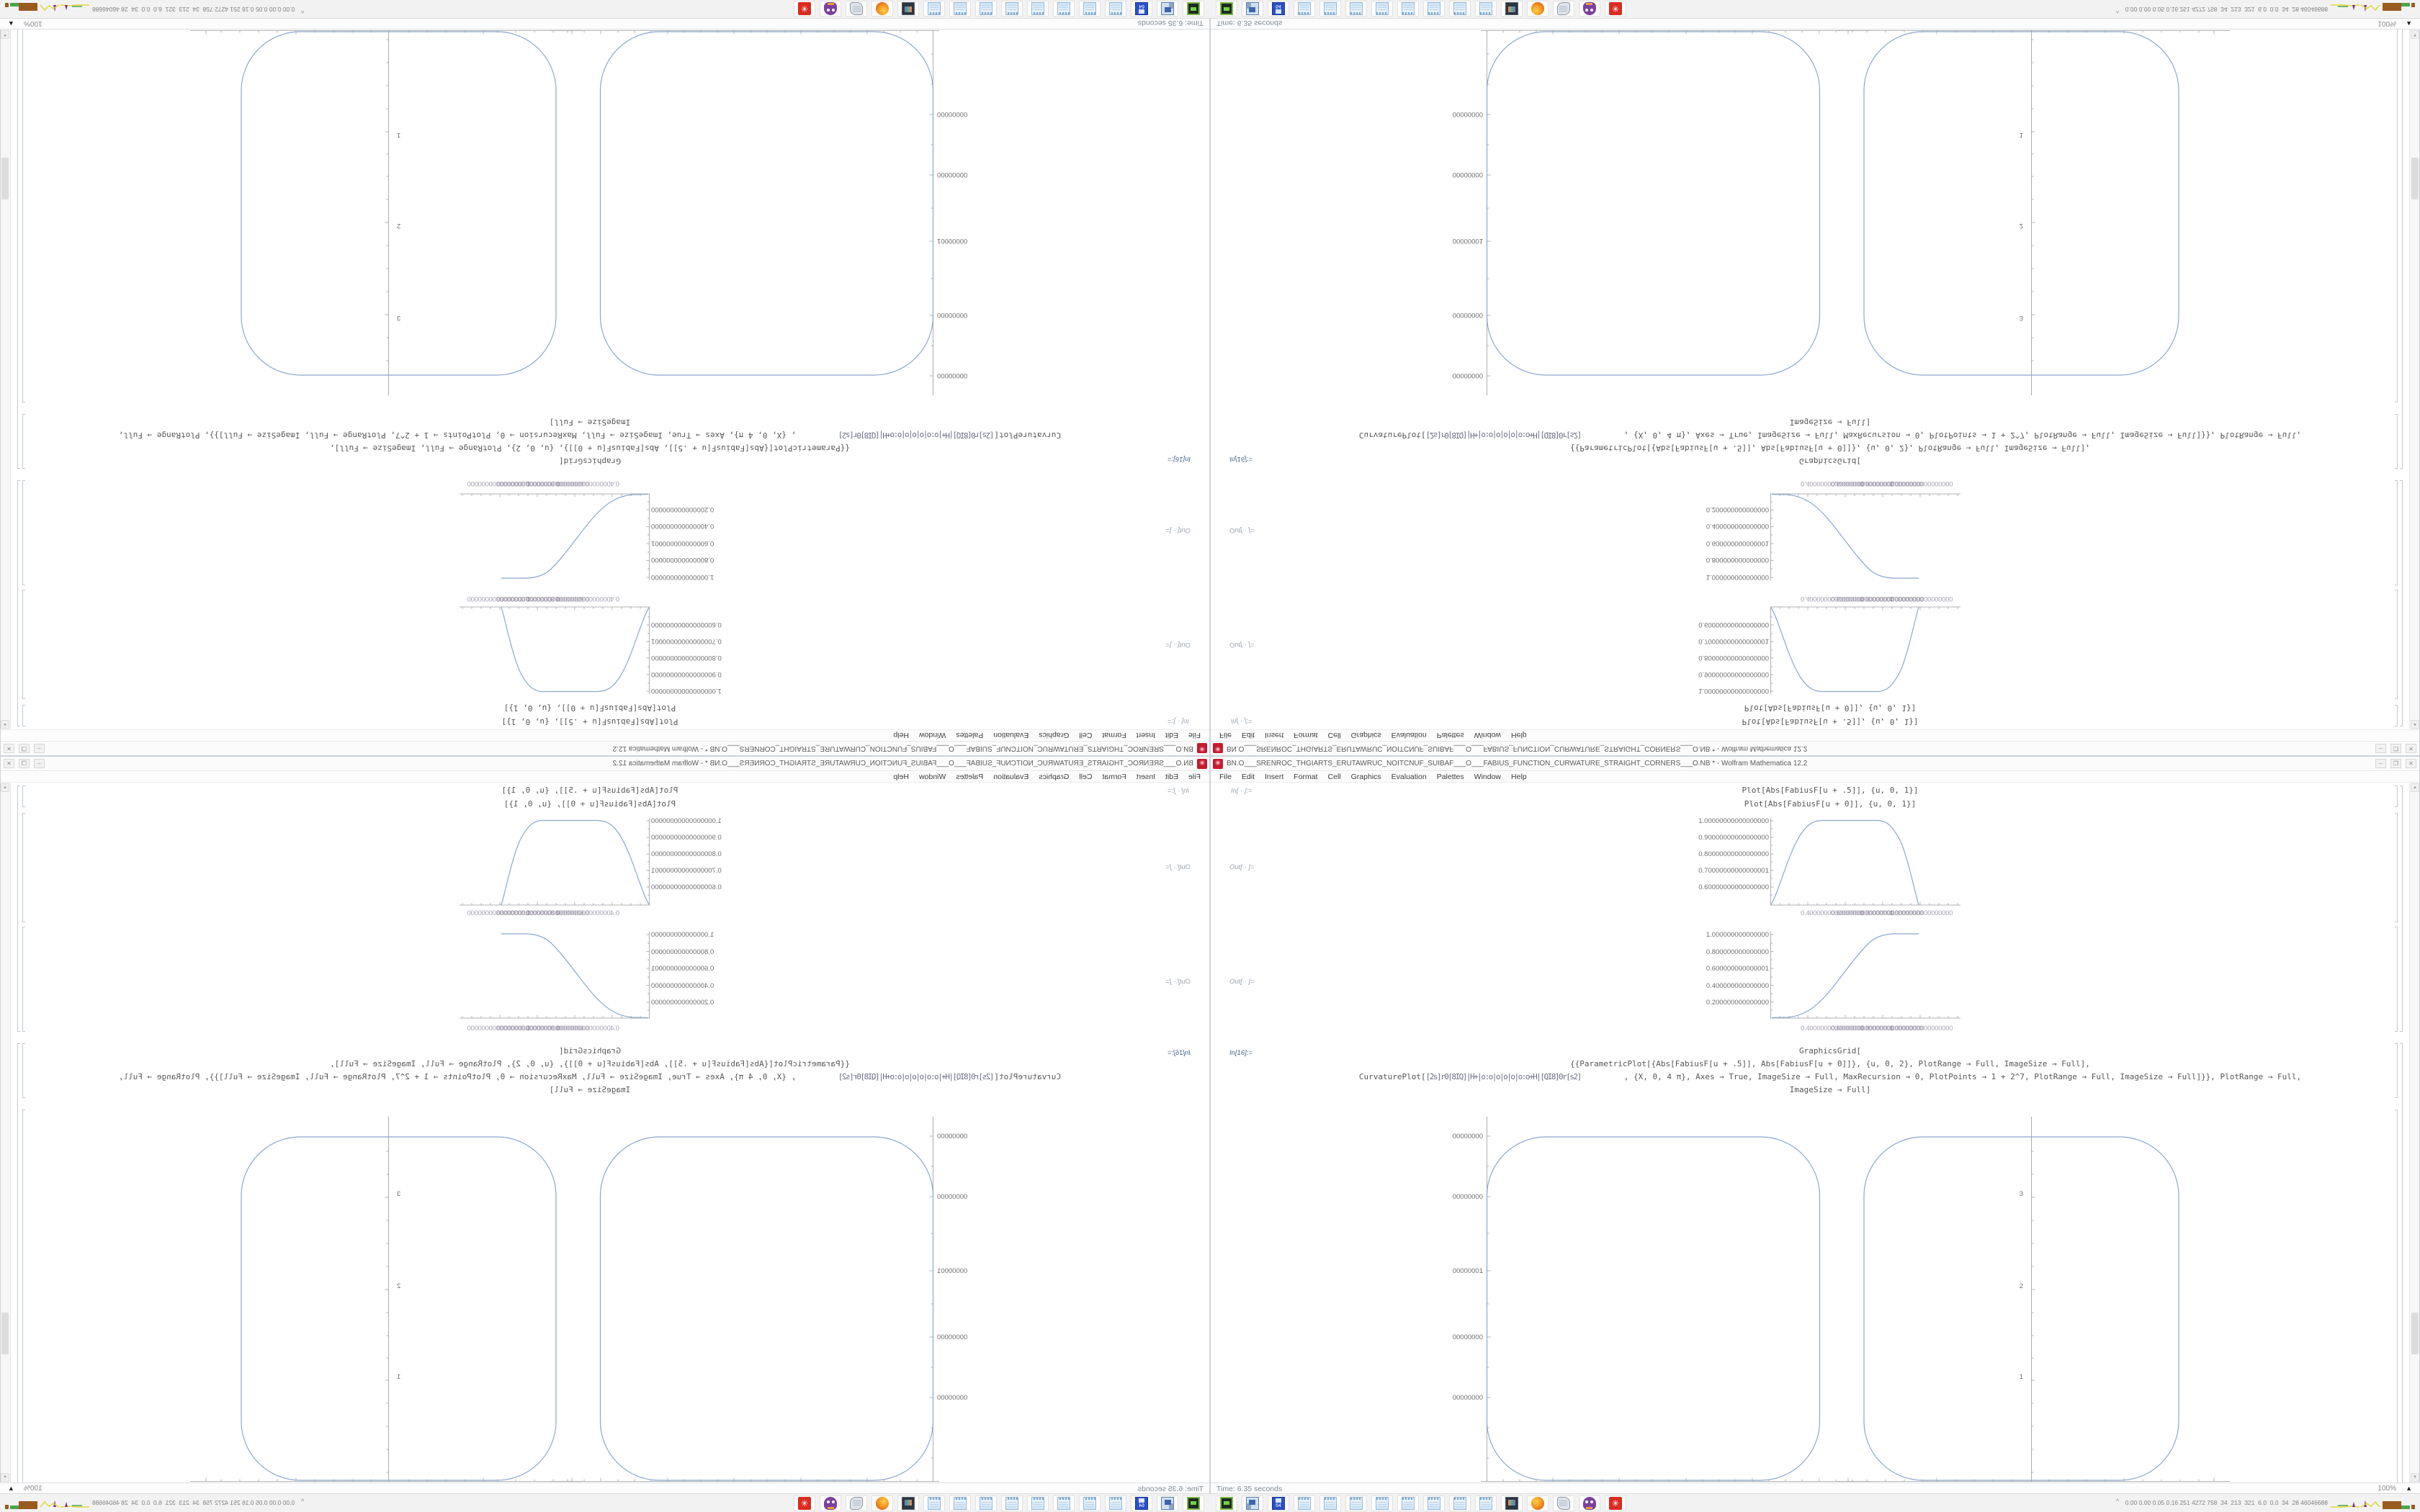 This screenshot has height=1512, width=2420. What do you see at coordinates (2395, 748) in the screenshot?
I see `restore-button: ❐` at bounding box center [2395, 748].